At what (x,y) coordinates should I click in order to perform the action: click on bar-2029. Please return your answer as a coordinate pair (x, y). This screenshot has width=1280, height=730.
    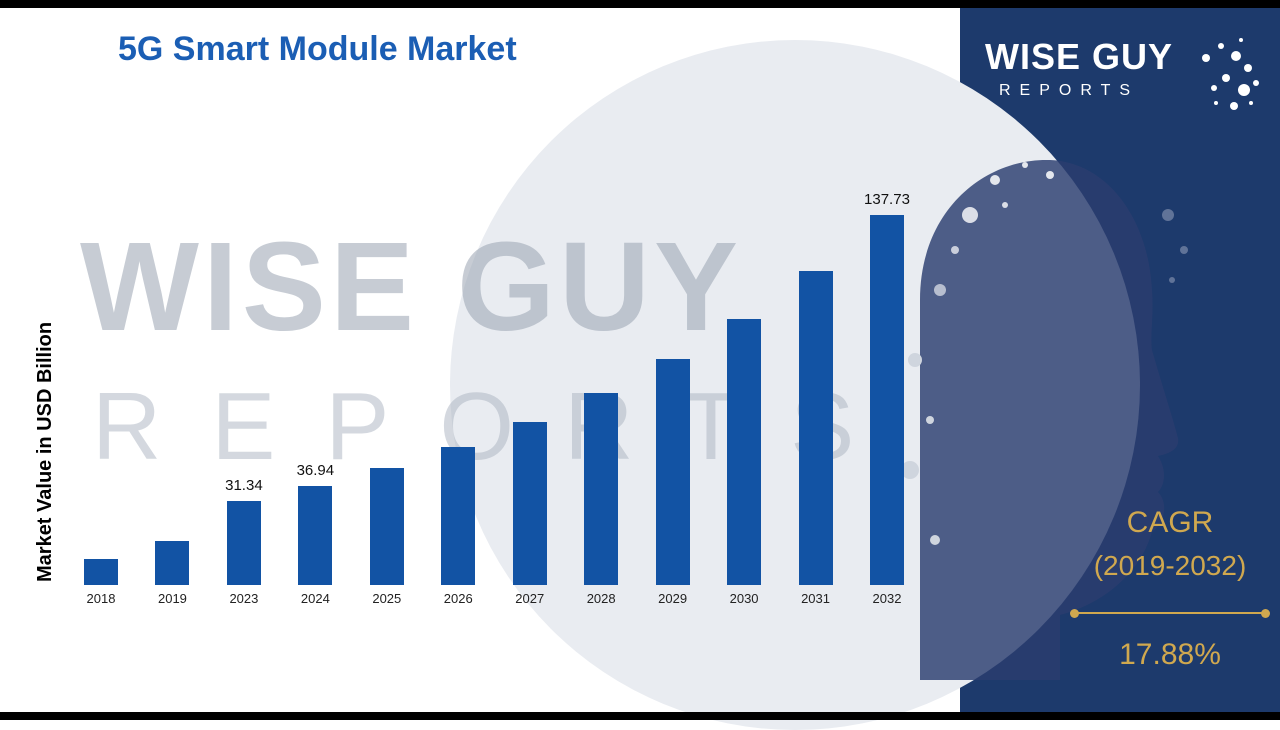
    Looking at the image, I should click on (672, 472).